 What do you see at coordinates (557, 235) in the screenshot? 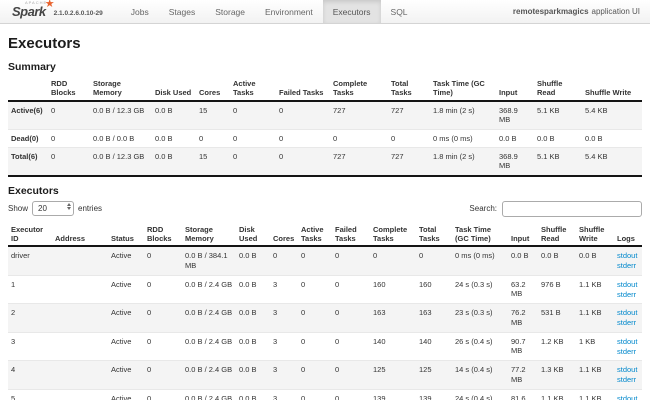
I see `executor-col-header: Shuffle Read` at bounding box center [557, 235].